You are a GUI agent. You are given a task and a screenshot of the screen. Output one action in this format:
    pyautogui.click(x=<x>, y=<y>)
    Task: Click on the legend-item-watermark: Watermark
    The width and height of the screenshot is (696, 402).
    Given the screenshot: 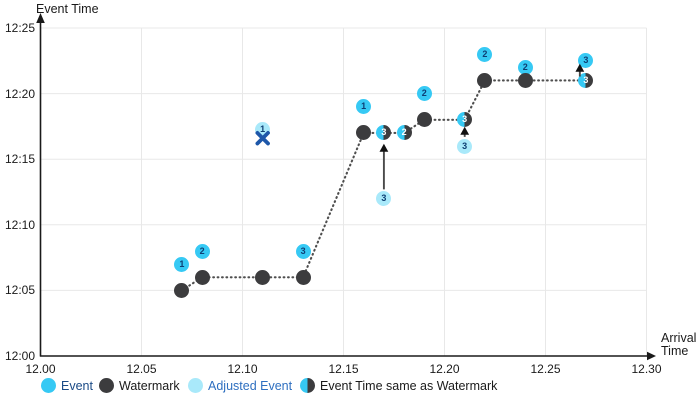 What is the action you would take?
    pyautogui.click(x=139, y=385)
    